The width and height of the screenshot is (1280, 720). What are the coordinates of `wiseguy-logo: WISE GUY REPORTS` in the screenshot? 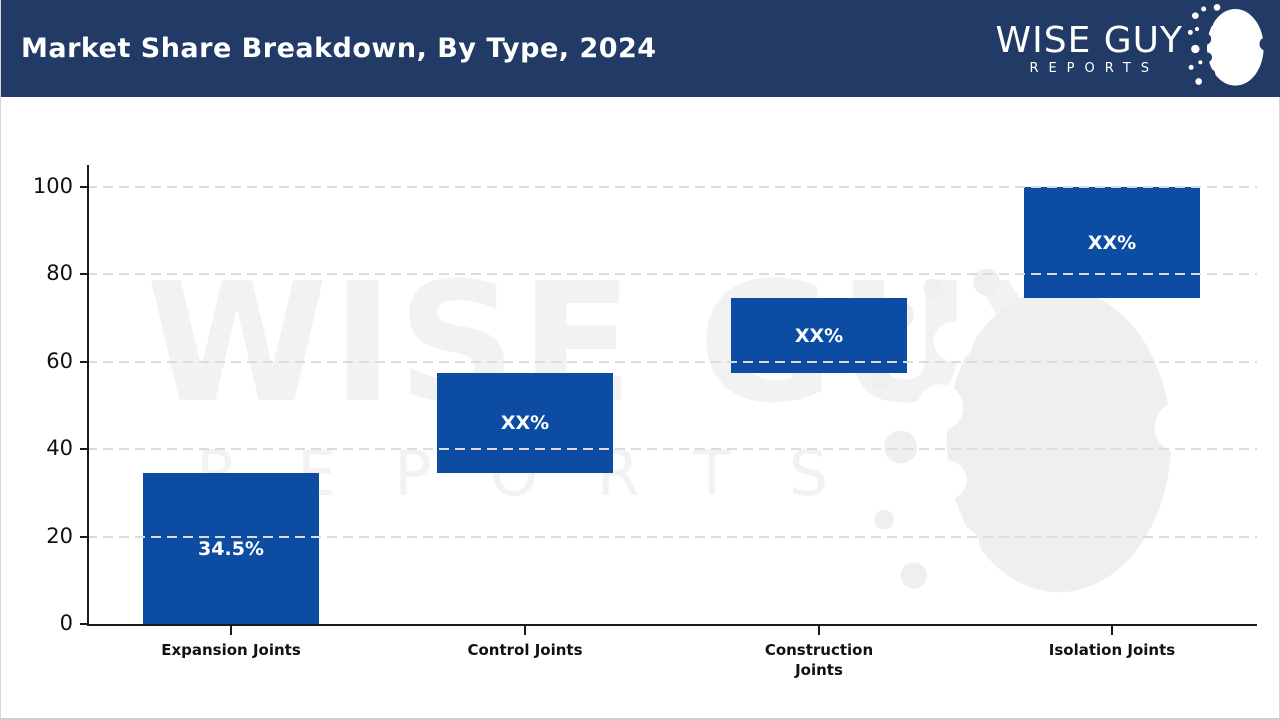 It's located at (1132, 49).